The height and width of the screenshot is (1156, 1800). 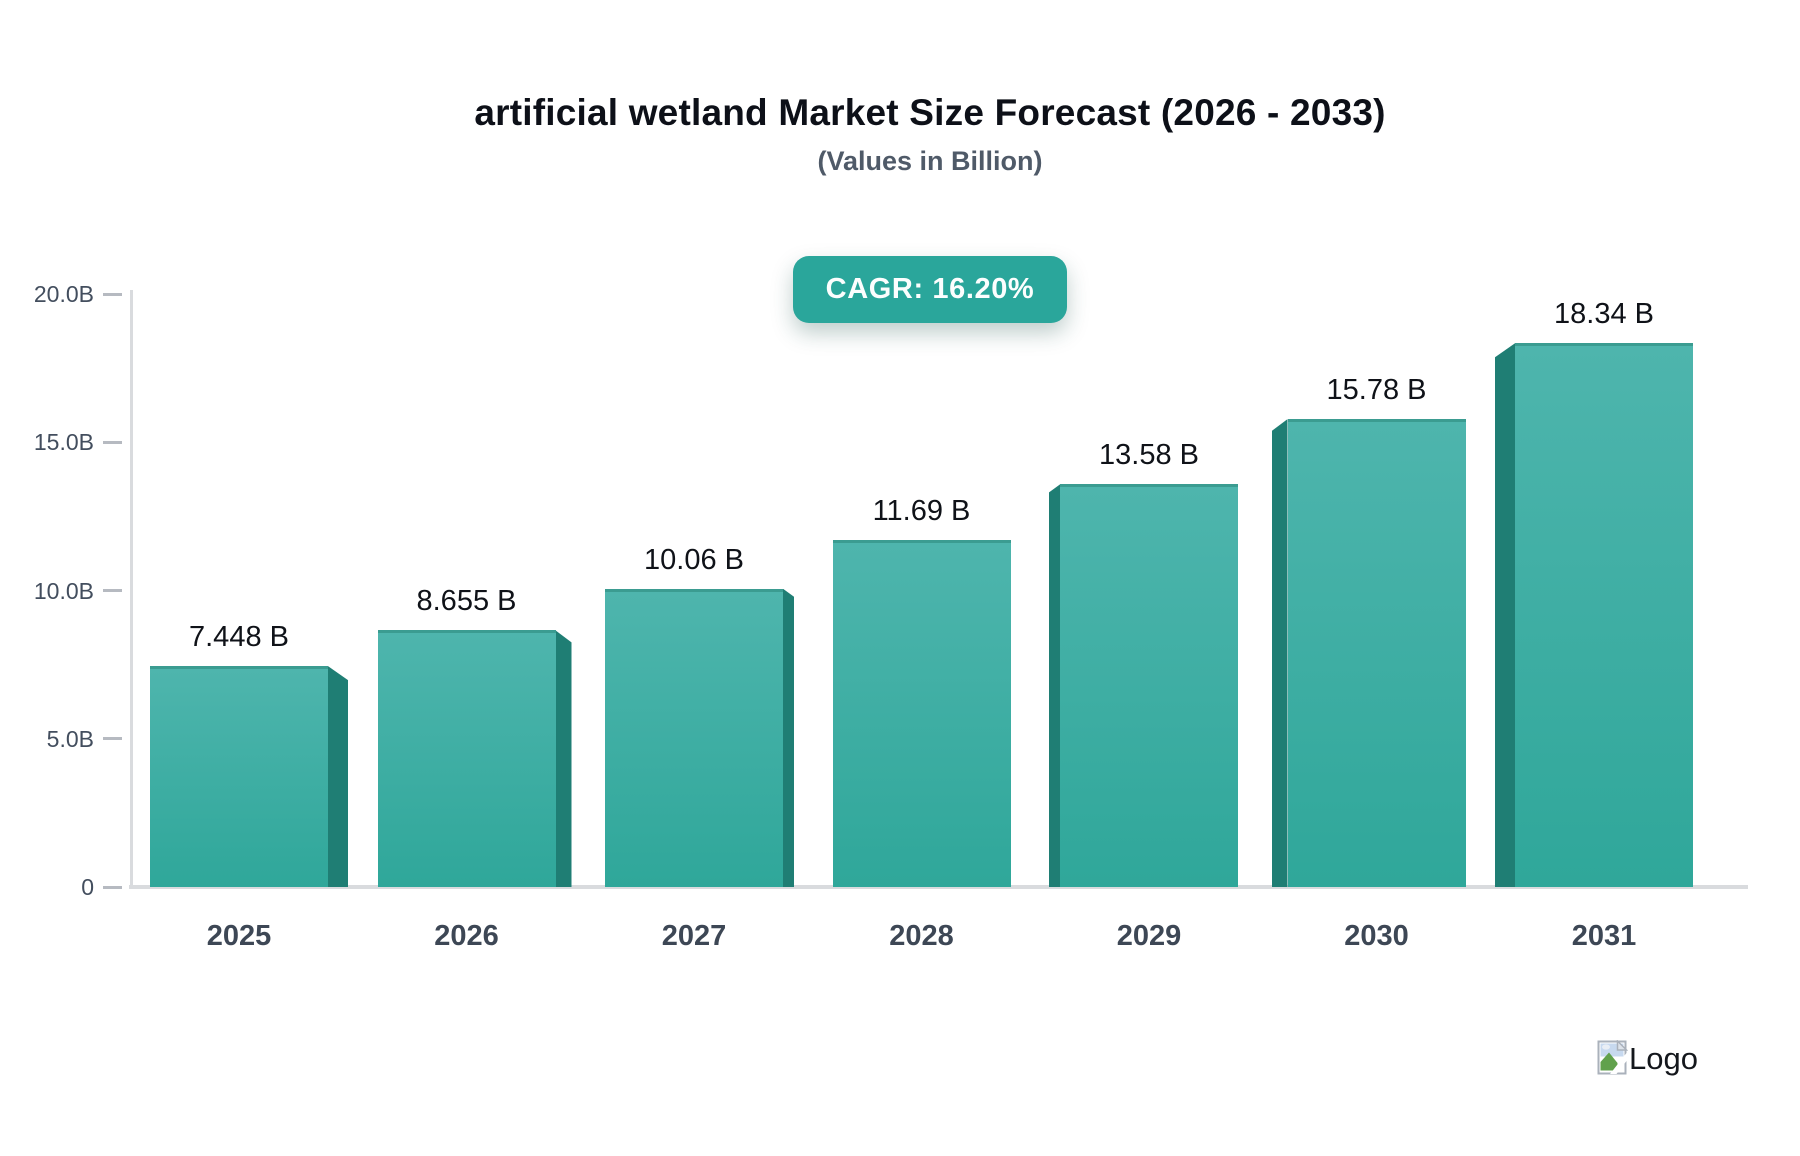 What do you see at coordinates (239, 637) in the screenshot?
I see `bar-value-label-2025: 7.448 B` at bounding box center [239, 637].